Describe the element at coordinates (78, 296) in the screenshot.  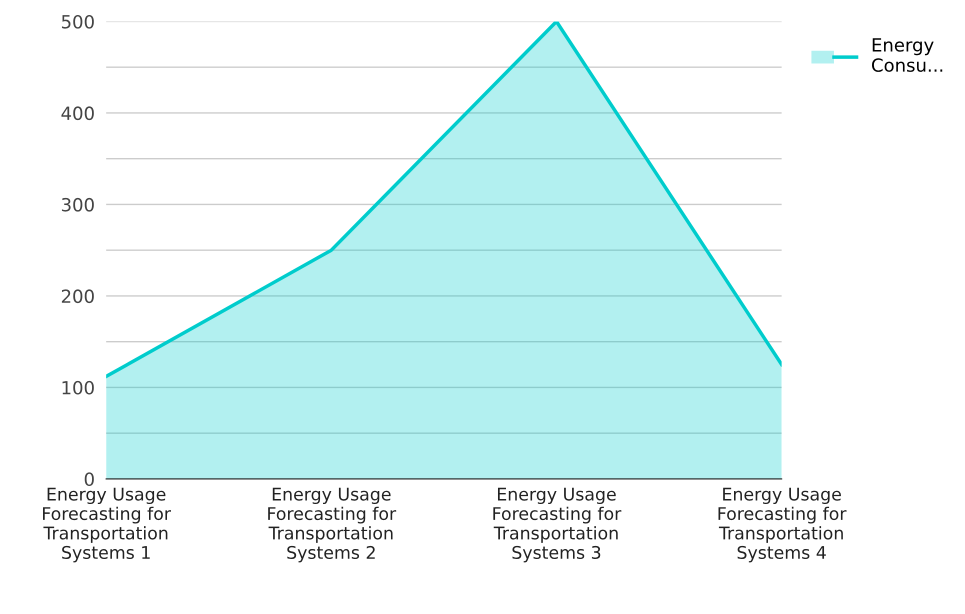
I see `y-tick-label: 200` at that location.